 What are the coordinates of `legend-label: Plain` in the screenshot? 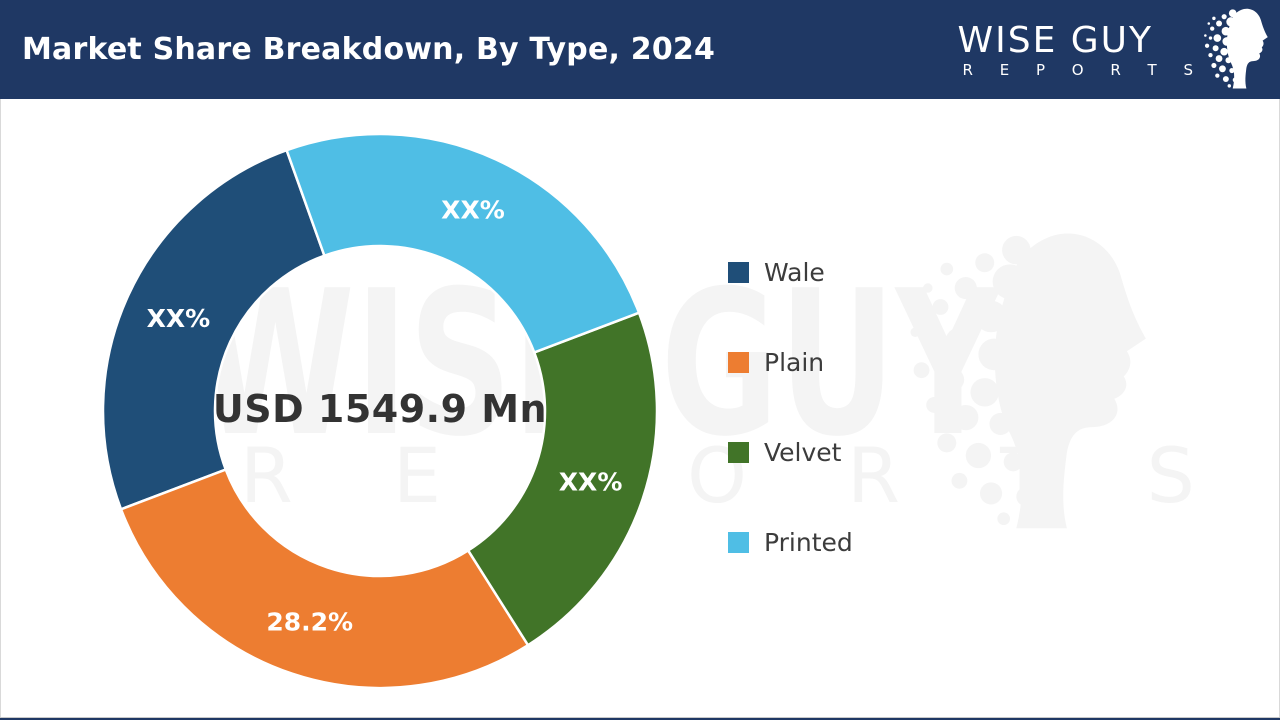 It's located at (794, 362).